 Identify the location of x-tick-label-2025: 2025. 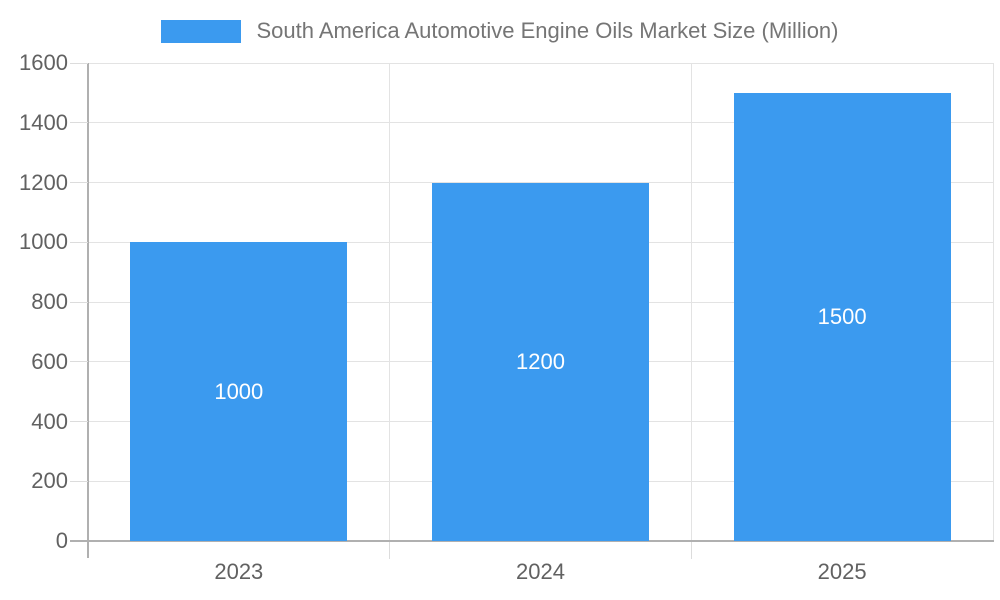
(842, 571).